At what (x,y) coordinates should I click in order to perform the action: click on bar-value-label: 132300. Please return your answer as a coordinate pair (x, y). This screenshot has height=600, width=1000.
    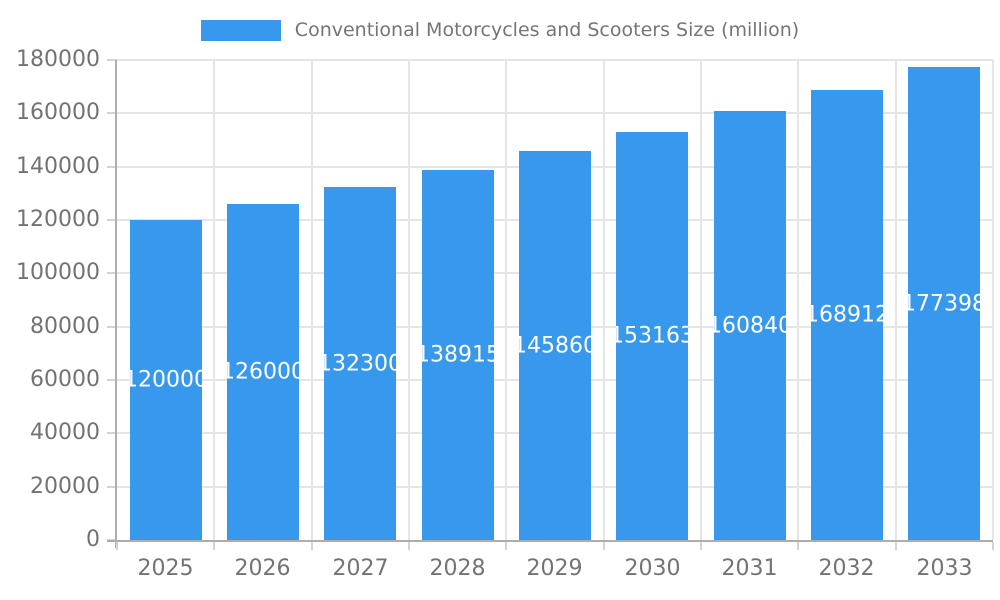
    Looking at the image, I should click on (360, 363).